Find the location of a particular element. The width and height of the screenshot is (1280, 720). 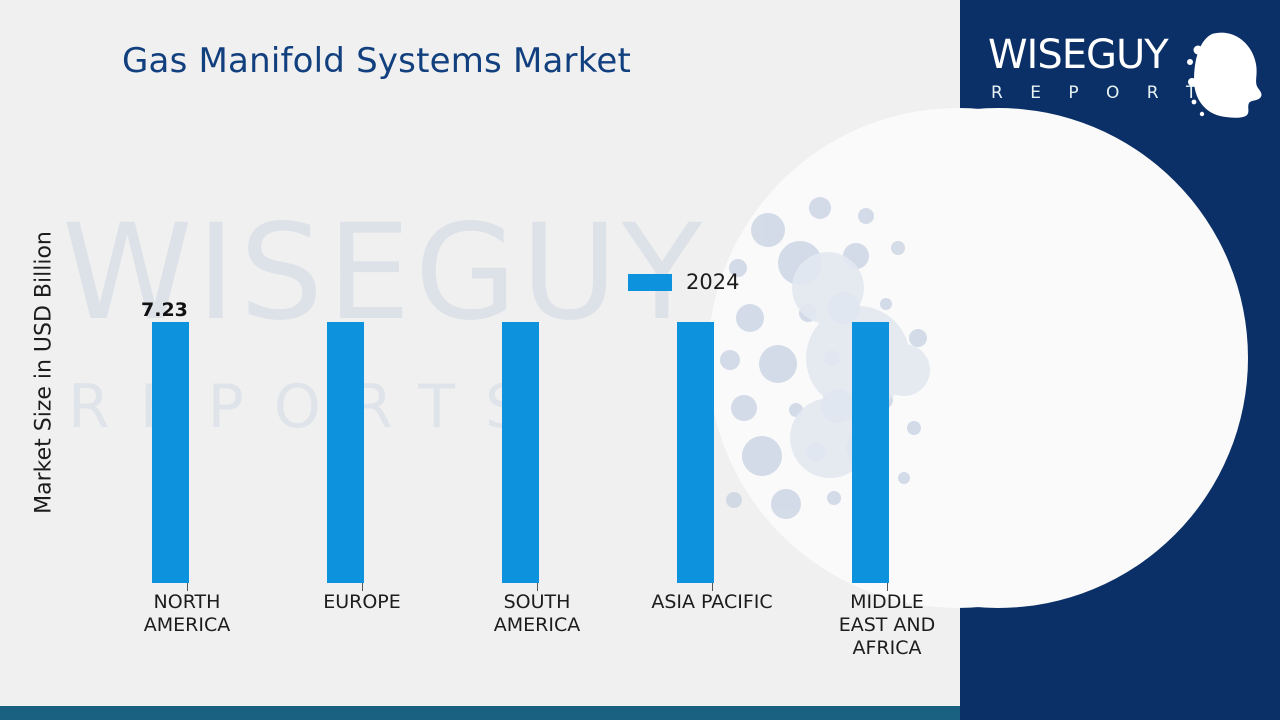

bar-middle-east-and-africa is located at coordinates (870, 452).